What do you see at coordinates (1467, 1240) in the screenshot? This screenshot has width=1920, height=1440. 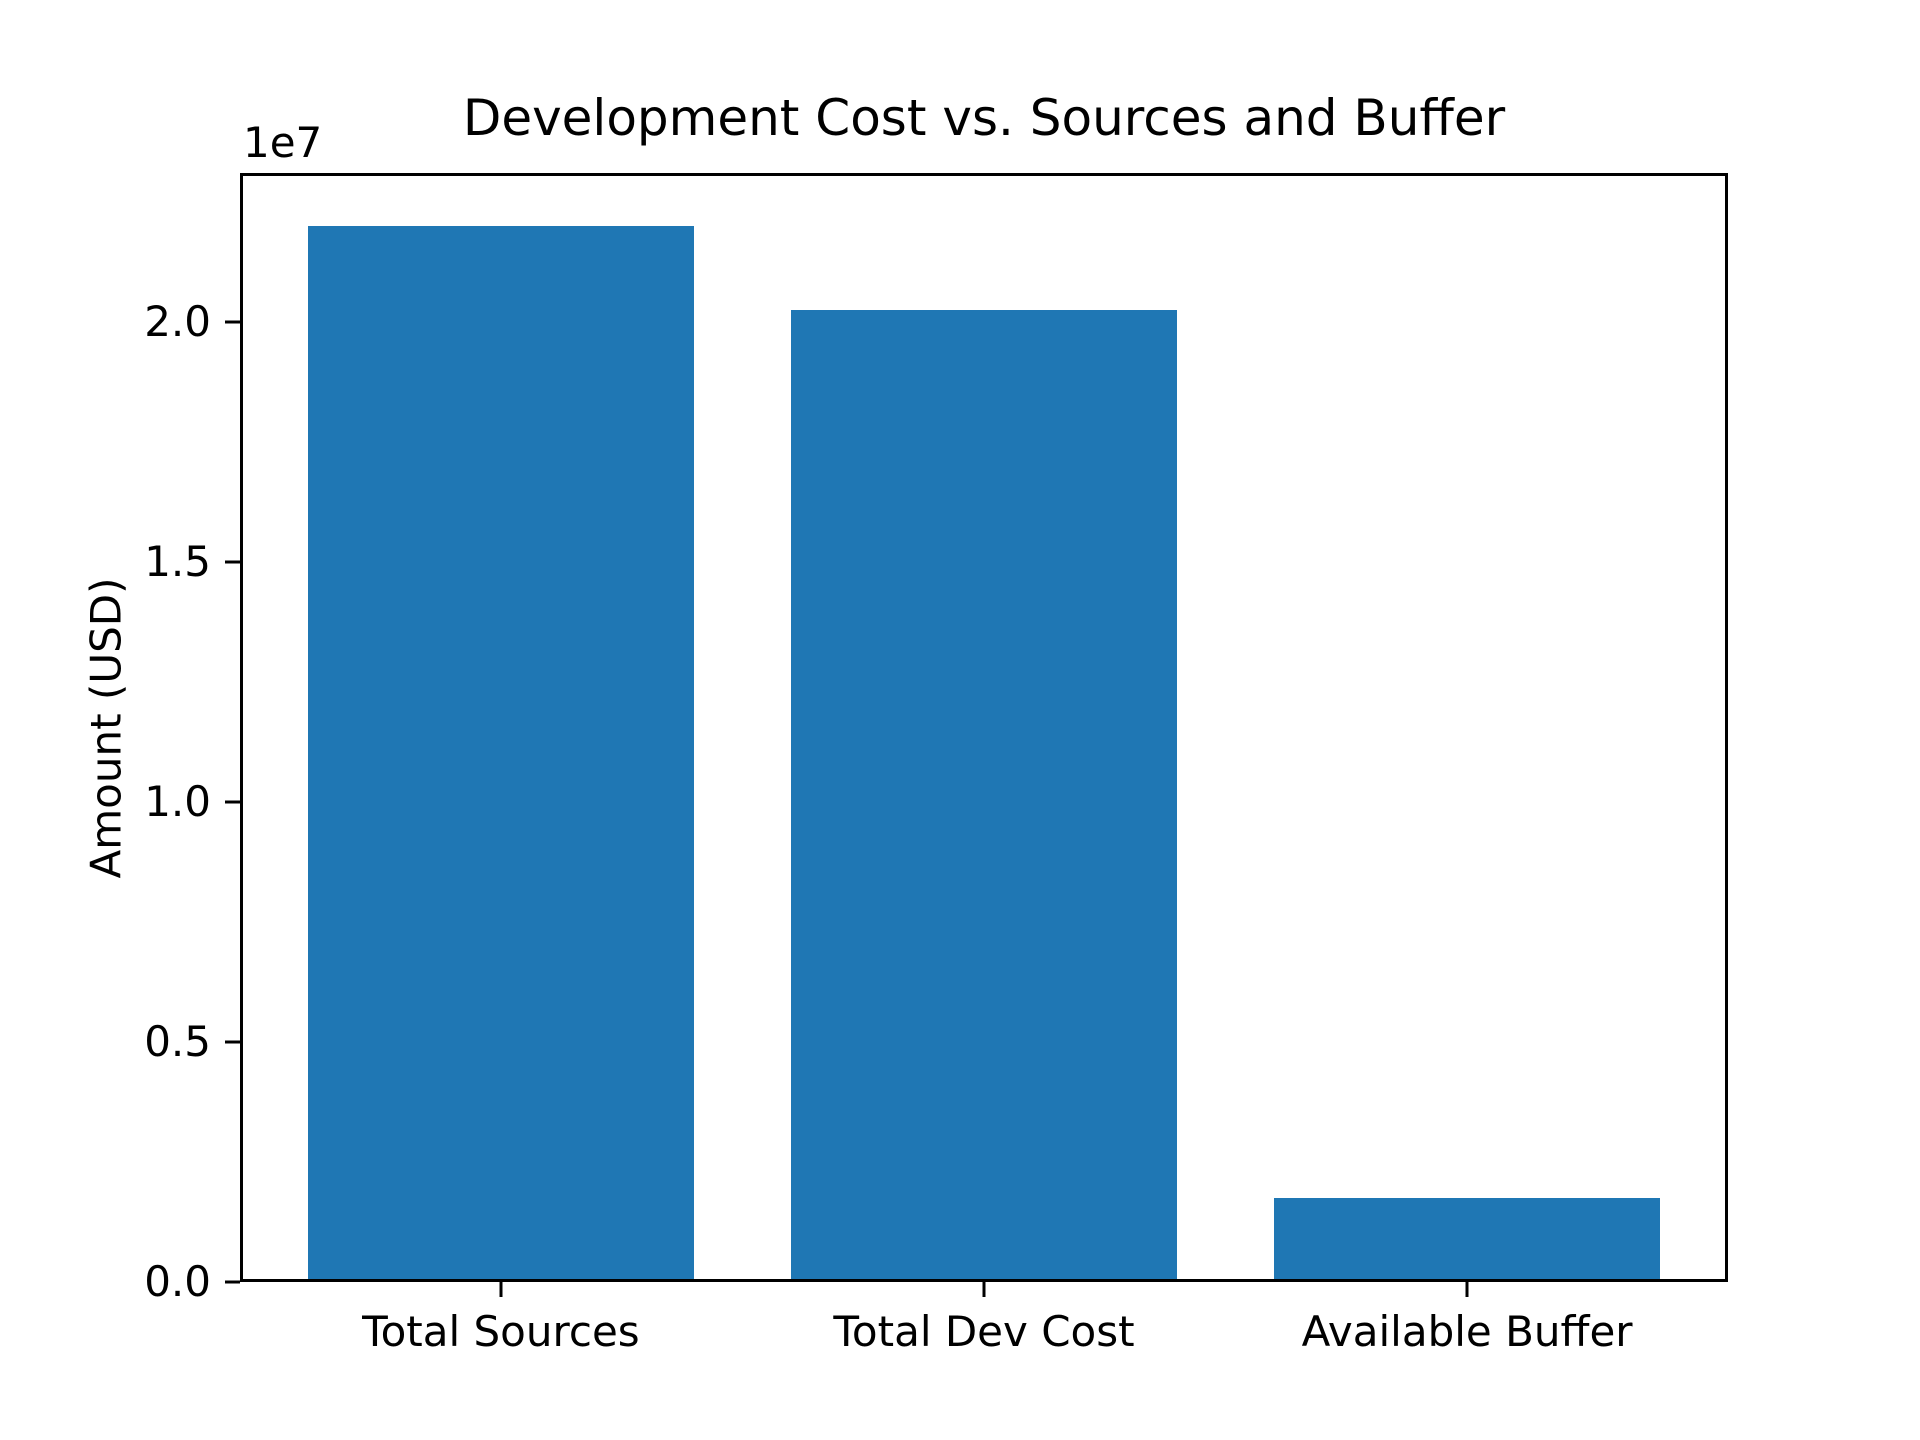 I see `bar-available-buffer` at bounding box center [1467, 1240].